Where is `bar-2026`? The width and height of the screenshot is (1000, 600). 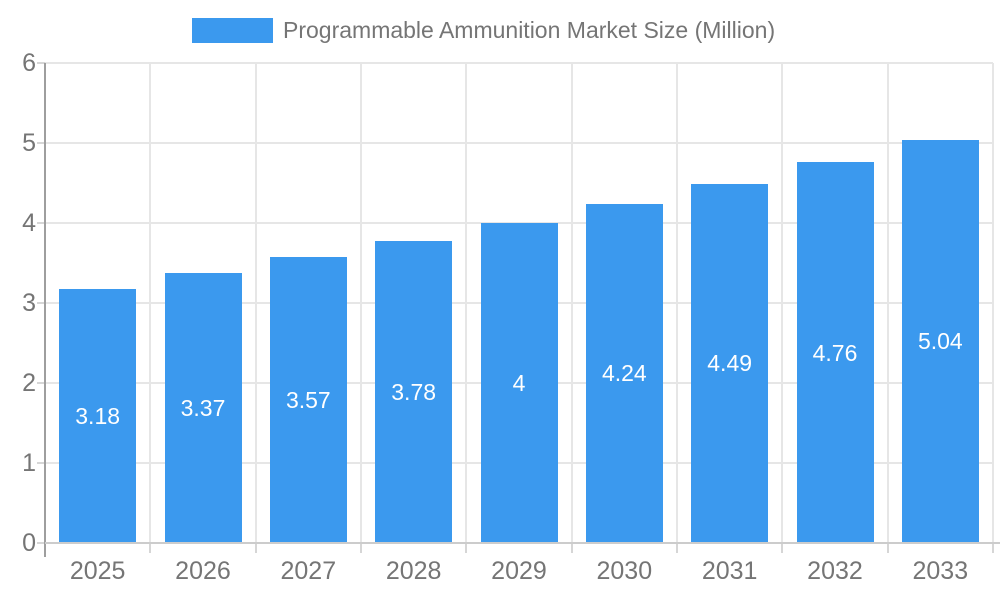 bar-2026 is located at coordinates (203, 408).